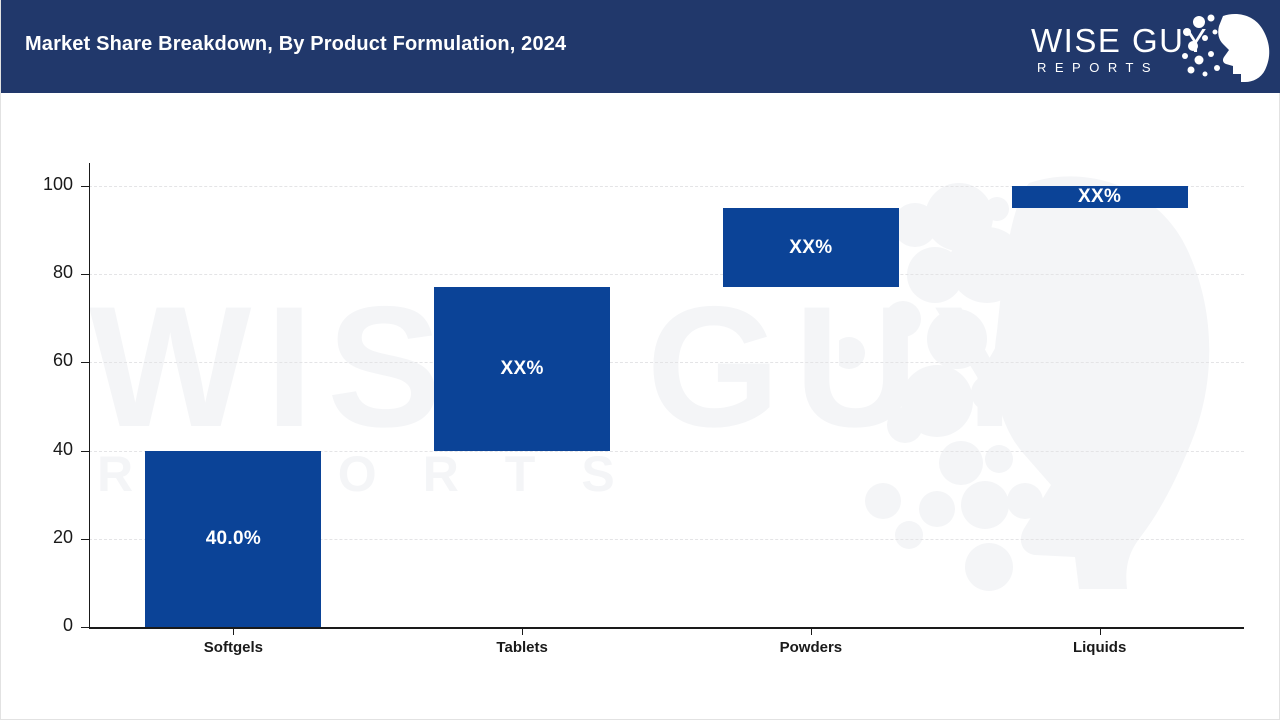 The image size is (1280, 720). Describe the element at coordinates (62, 448) in the screenshot. I see `y-tick-label: 40` at that location.